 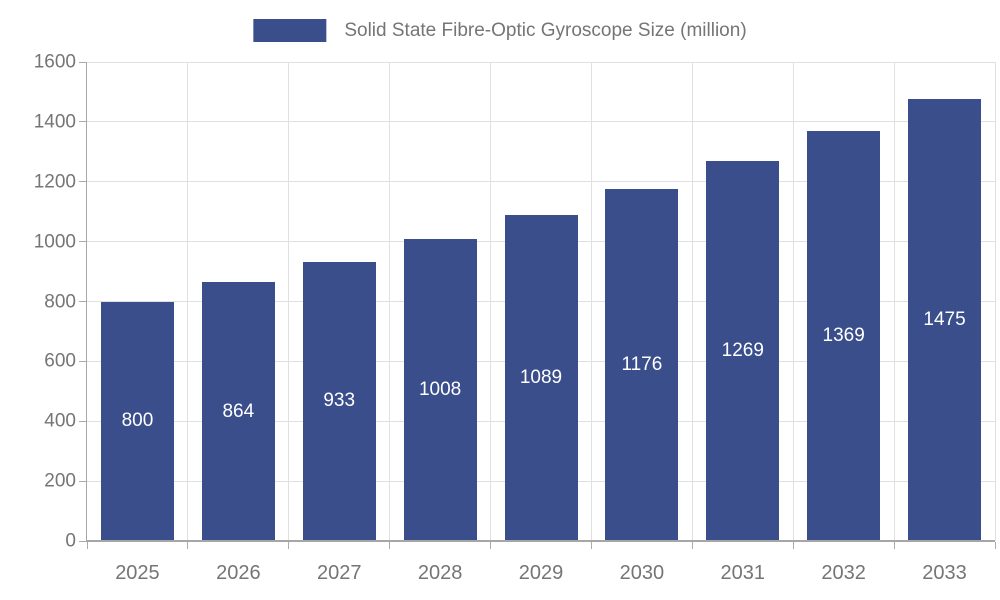 I want to click on y-axis-tick-label: 1400, so click(x=54, y=122).